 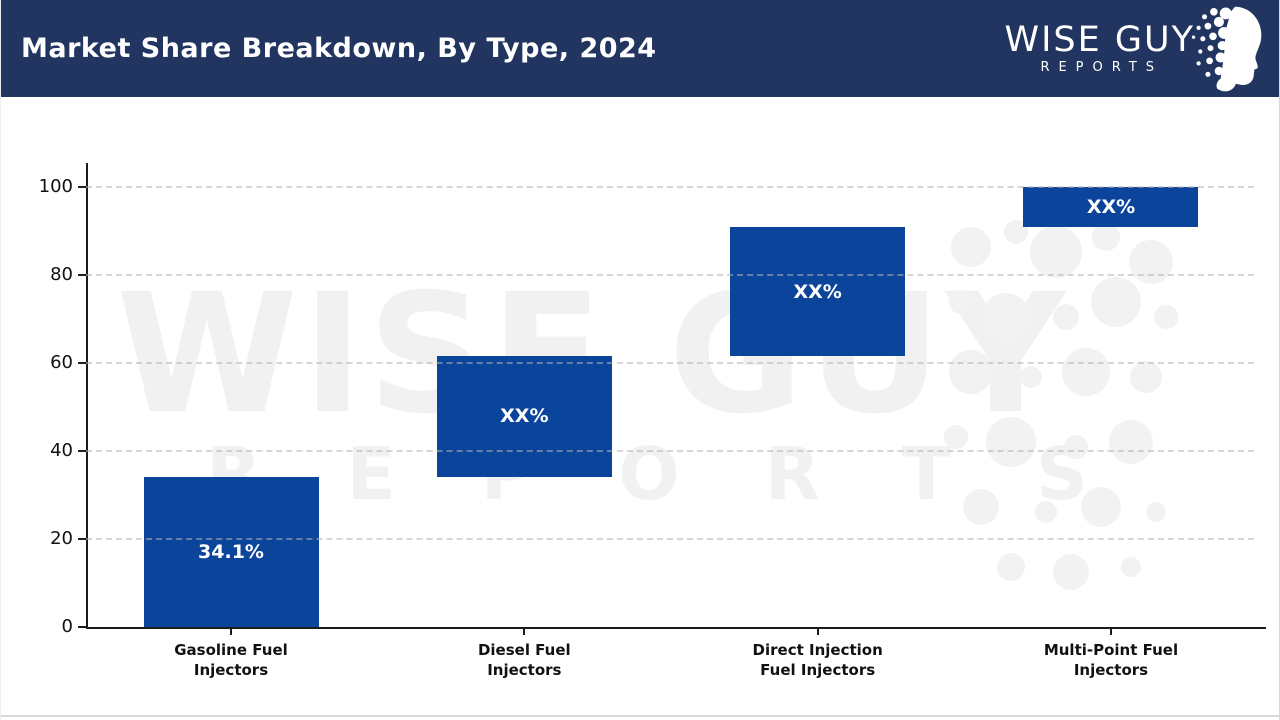 I want to click on brand-subtitle: REPORTS, so click(x=1102, y=67).